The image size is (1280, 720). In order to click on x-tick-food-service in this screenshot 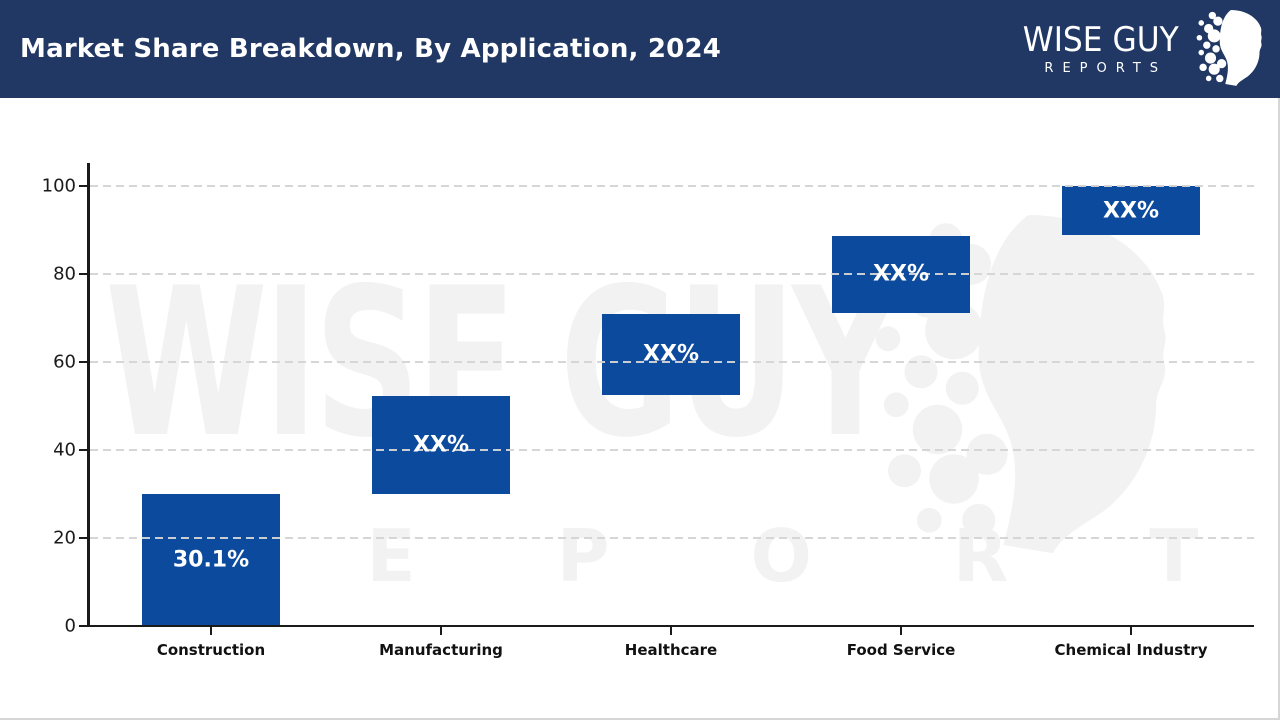, I will do `click(901, 631)`.